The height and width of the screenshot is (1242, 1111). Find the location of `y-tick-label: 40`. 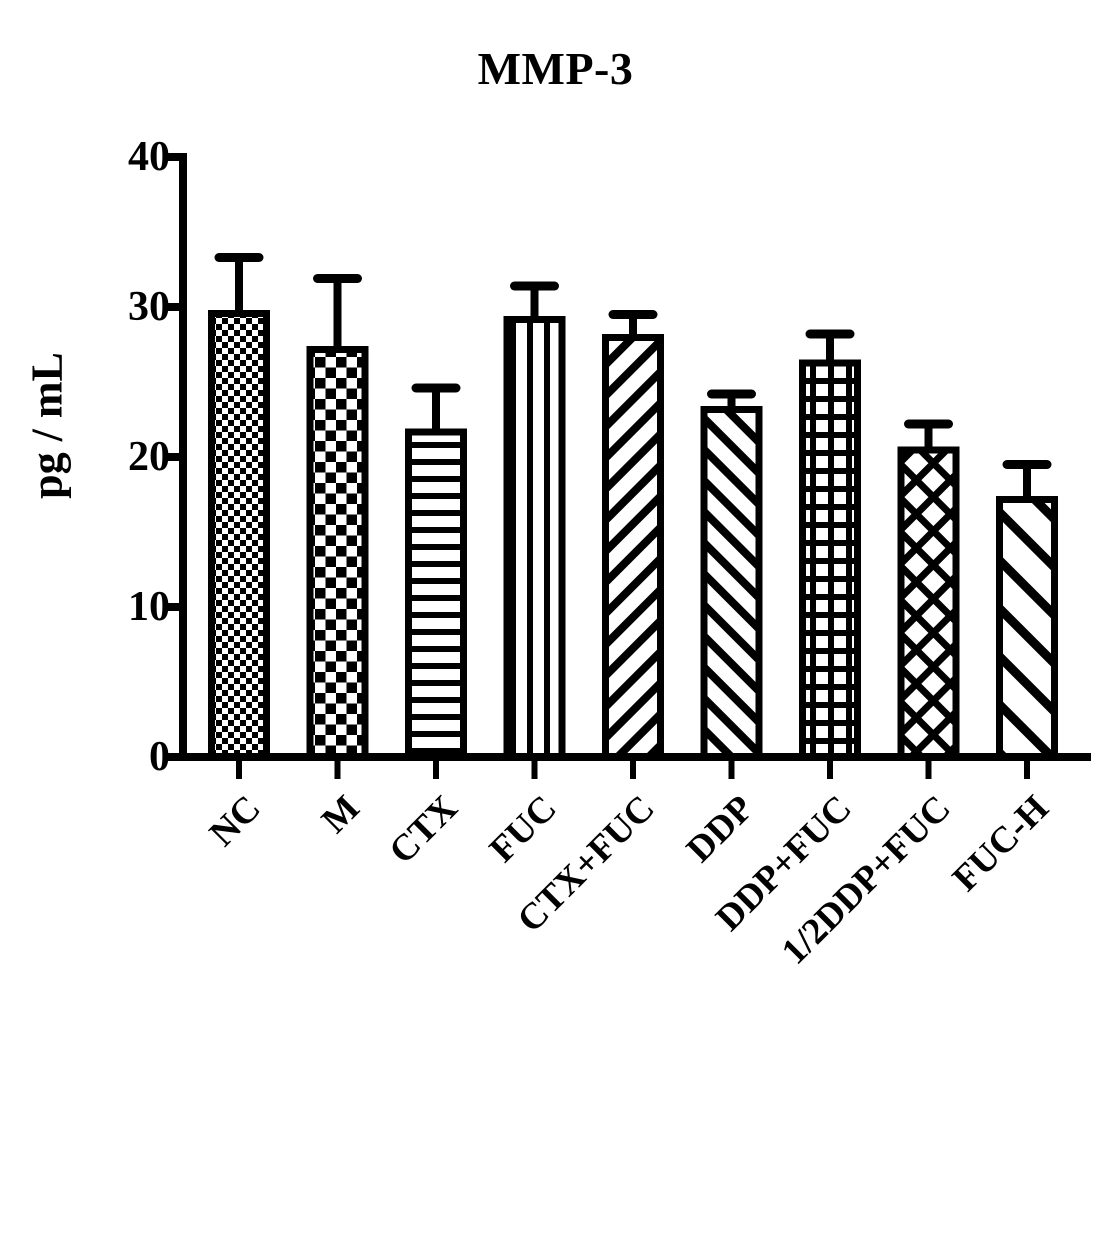

y-tick-label: 40 is located at coordinates (149, 157).